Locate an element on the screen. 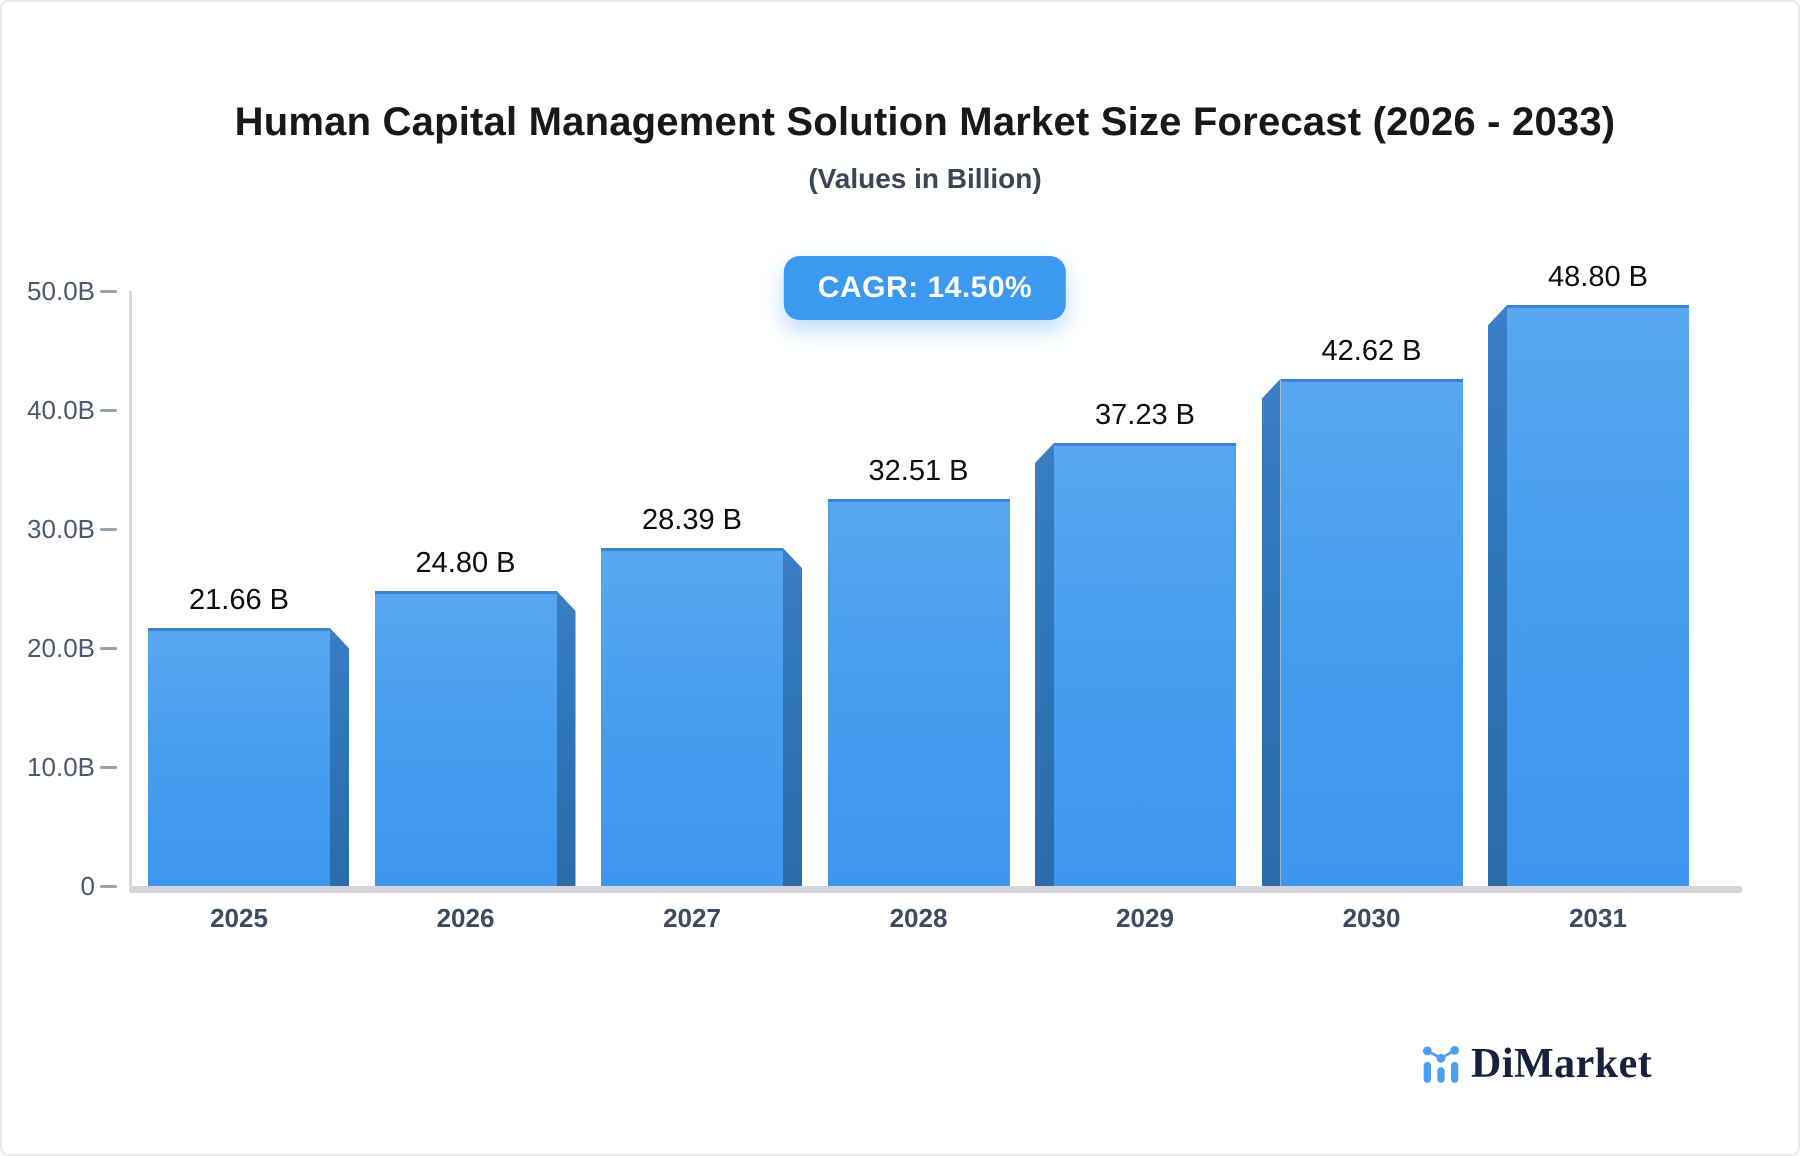  brand-name: DiMarket is located at coordinates (1562, 1064).